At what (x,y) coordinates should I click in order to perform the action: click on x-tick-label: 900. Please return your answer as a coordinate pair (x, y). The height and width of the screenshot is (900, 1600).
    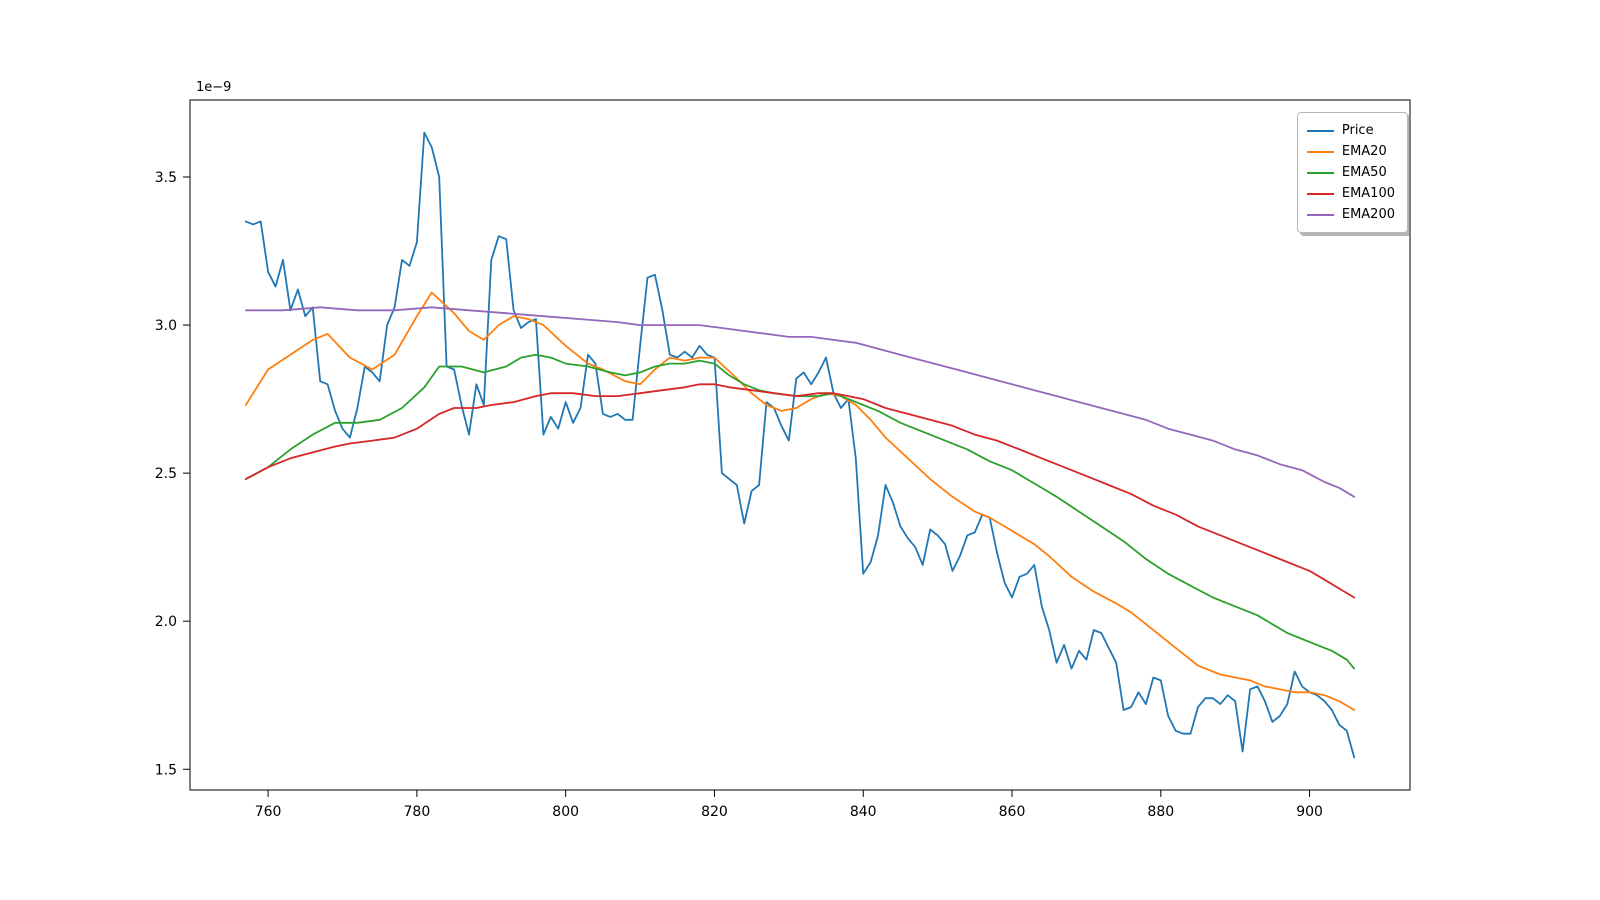
    Looking at the image, I should click on (1309, 812).